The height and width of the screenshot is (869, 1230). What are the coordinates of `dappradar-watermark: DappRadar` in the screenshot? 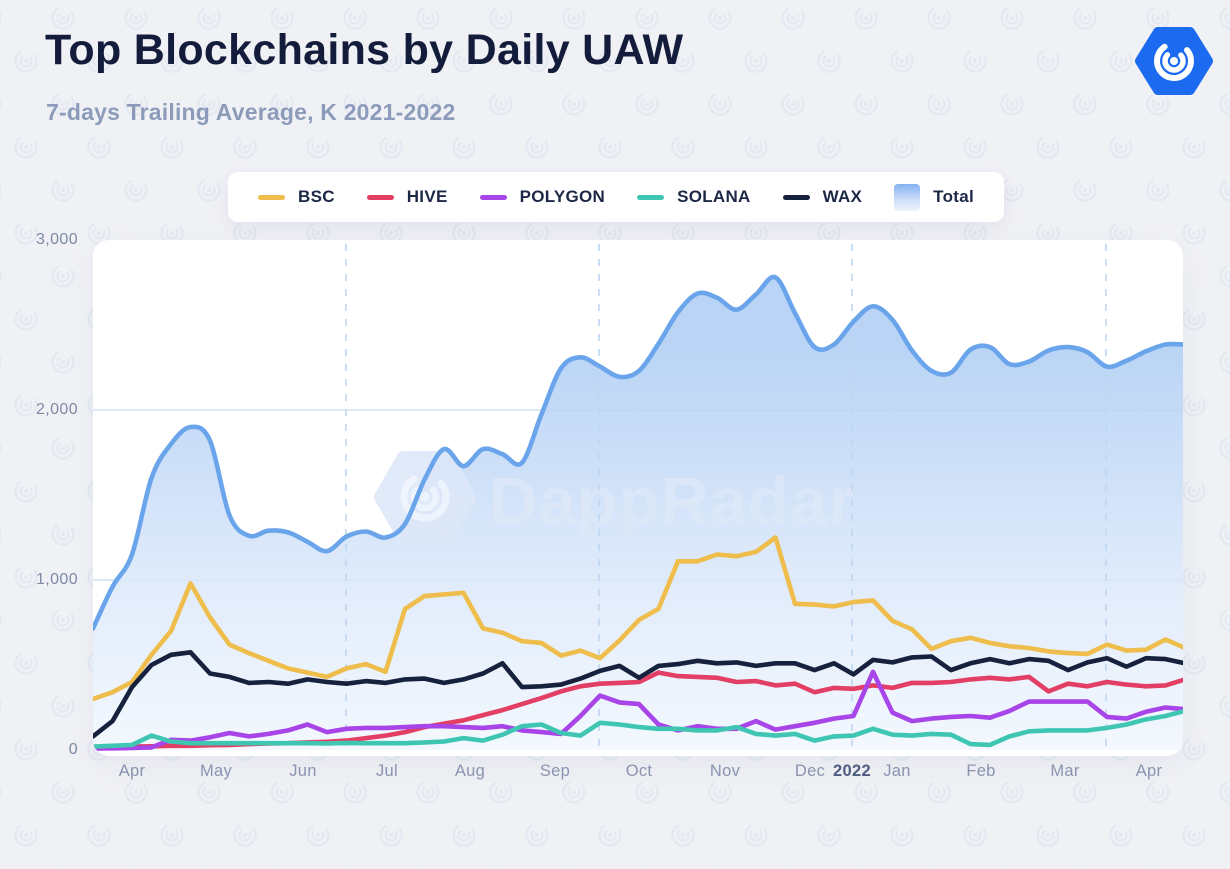 It's located at (614, 497).